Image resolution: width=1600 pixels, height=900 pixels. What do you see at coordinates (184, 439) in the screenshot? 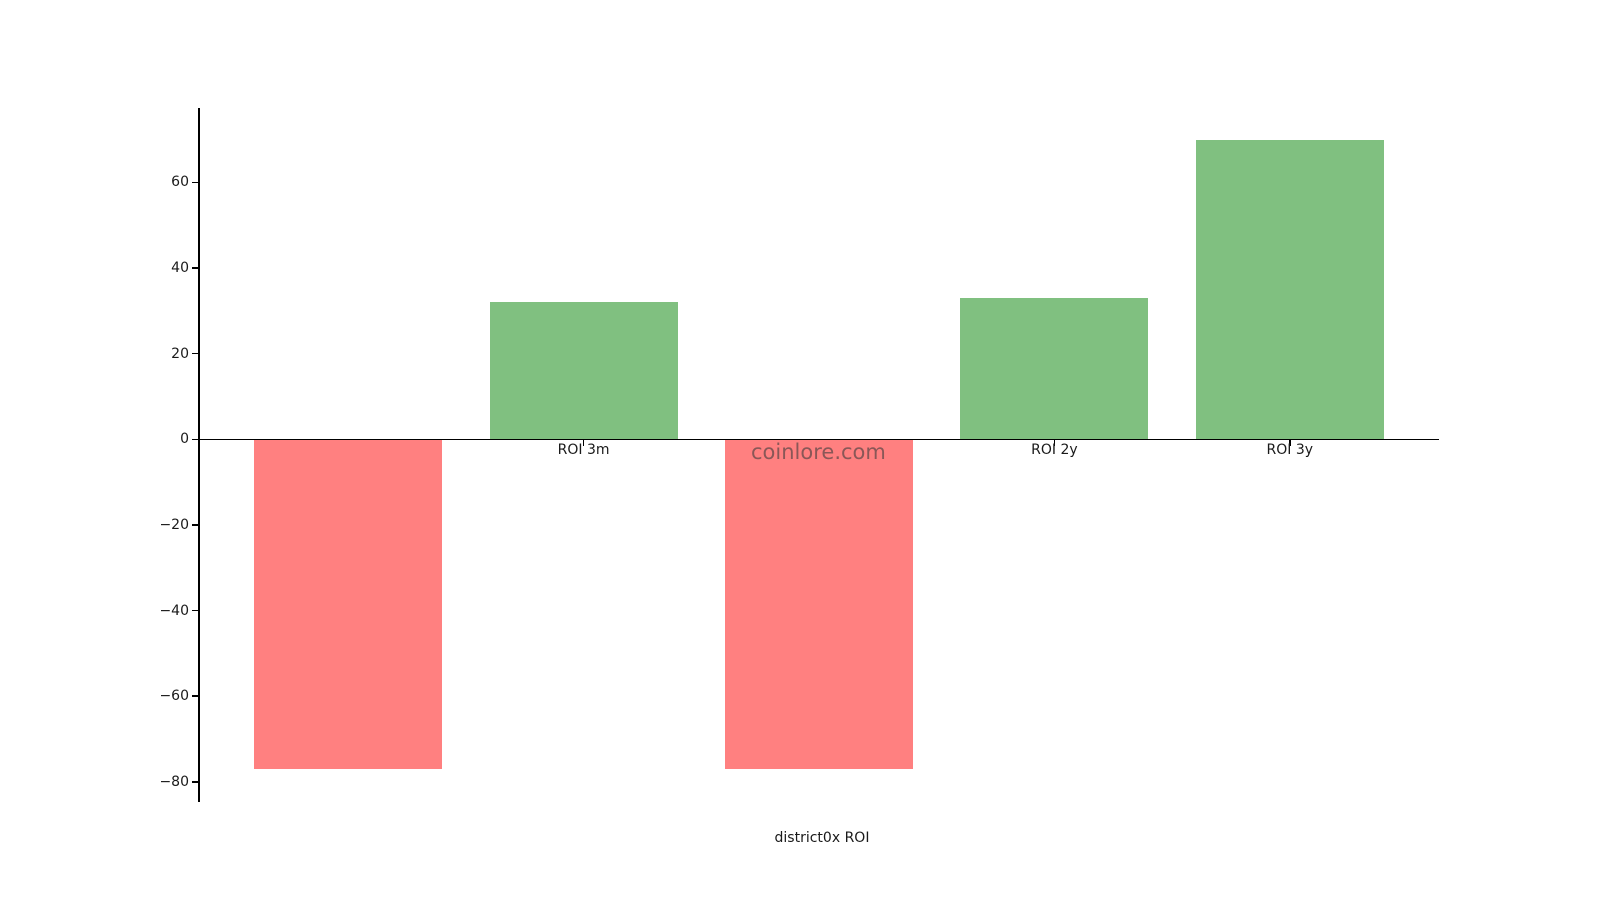
I see `y-tick-label: 0` at bounding box center [184, 439].